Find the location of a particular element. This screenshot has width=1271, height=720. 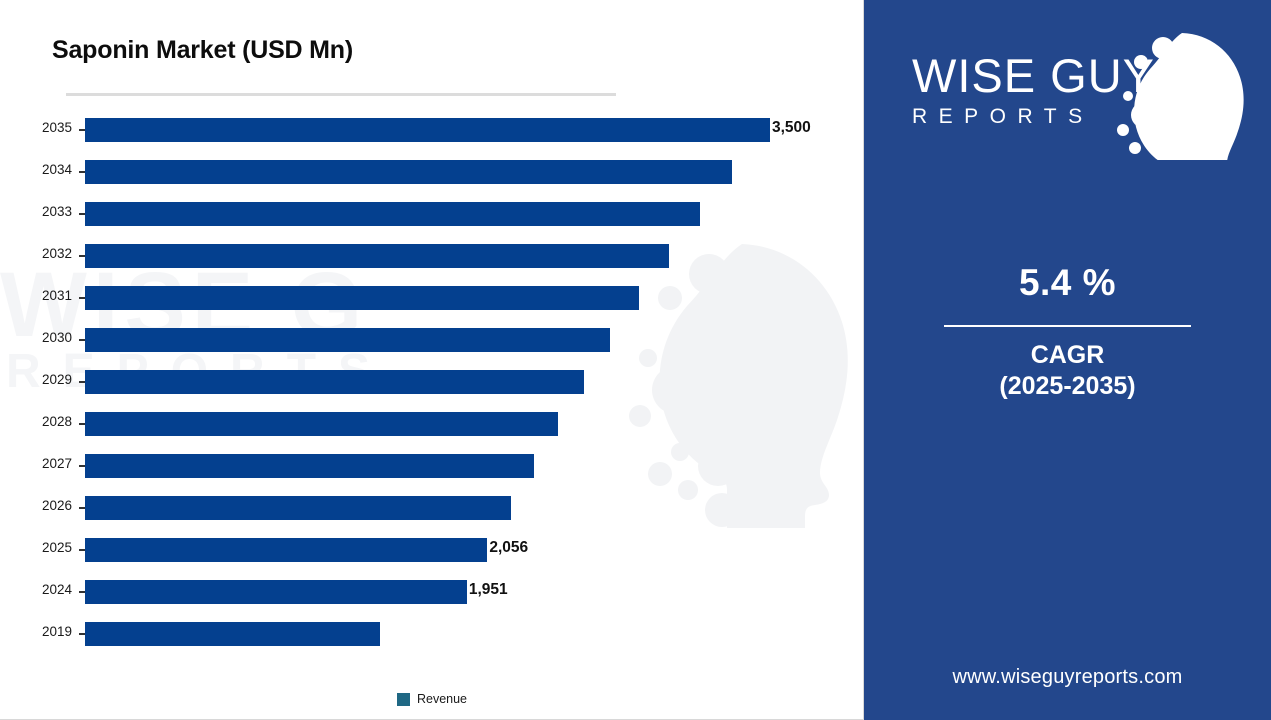

y-axis-tick-label: 2031 is located at coordinates (56, 295).